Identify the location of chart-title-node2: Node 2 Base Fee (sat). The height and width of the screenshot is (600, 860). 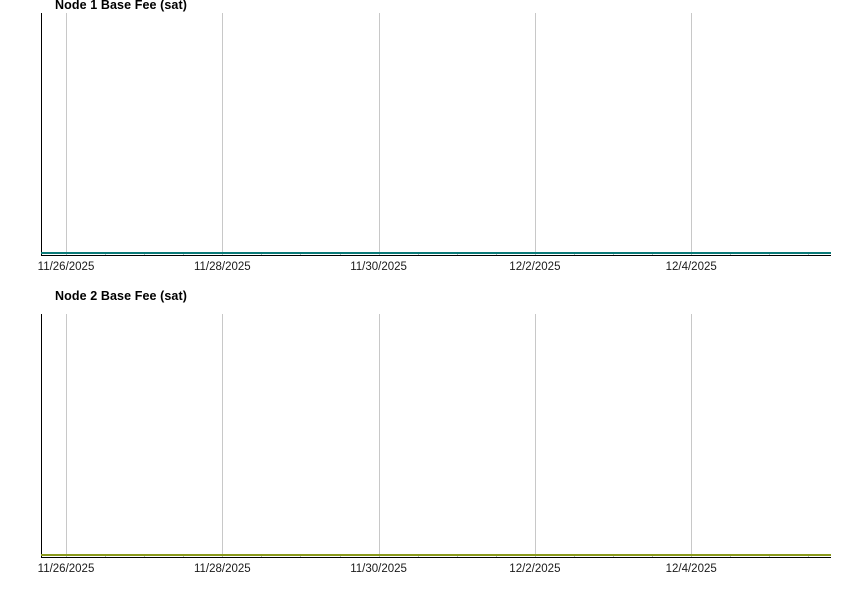
(121, 296).